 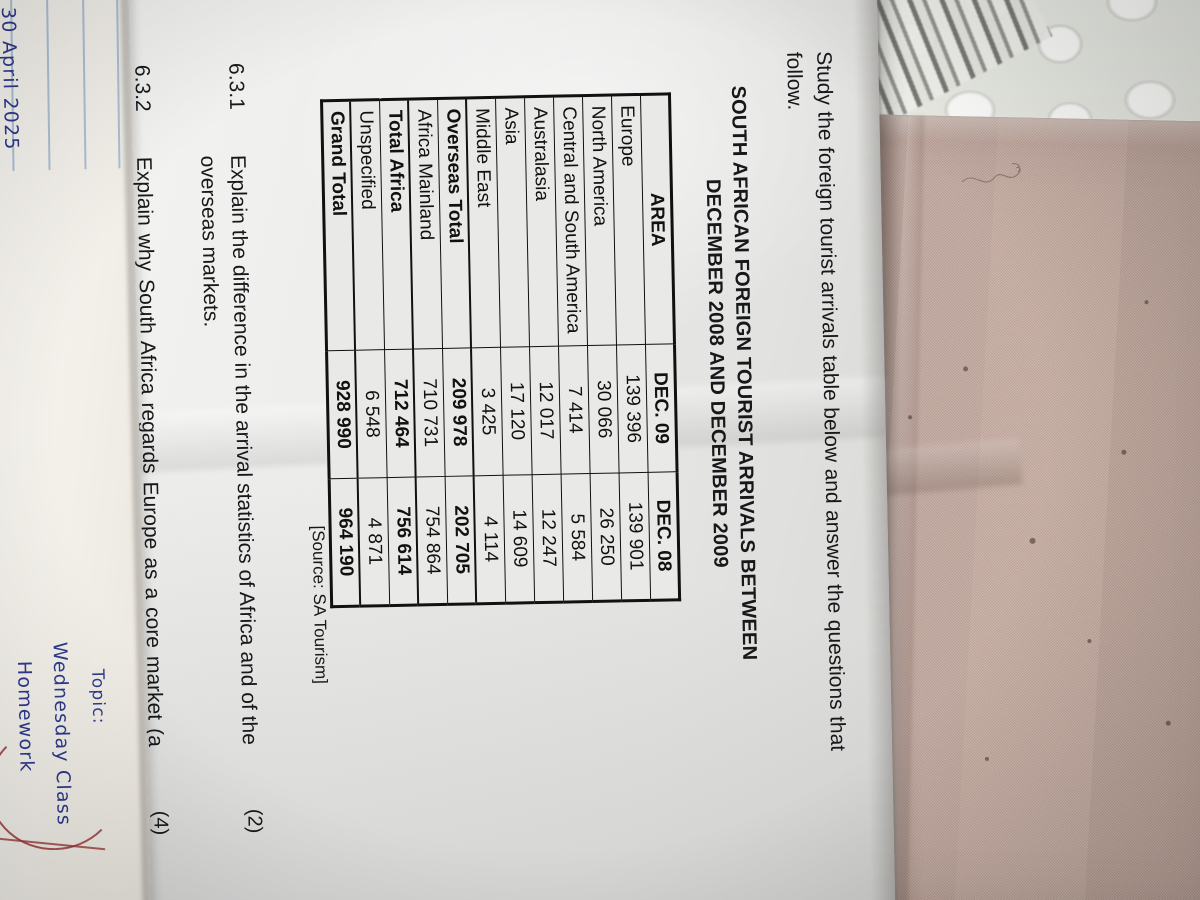 What do you see at coordinates (11, 78) in the screenshot?
I see `handwritten-date: 30 April 2025` at bounding box center [11, 78].